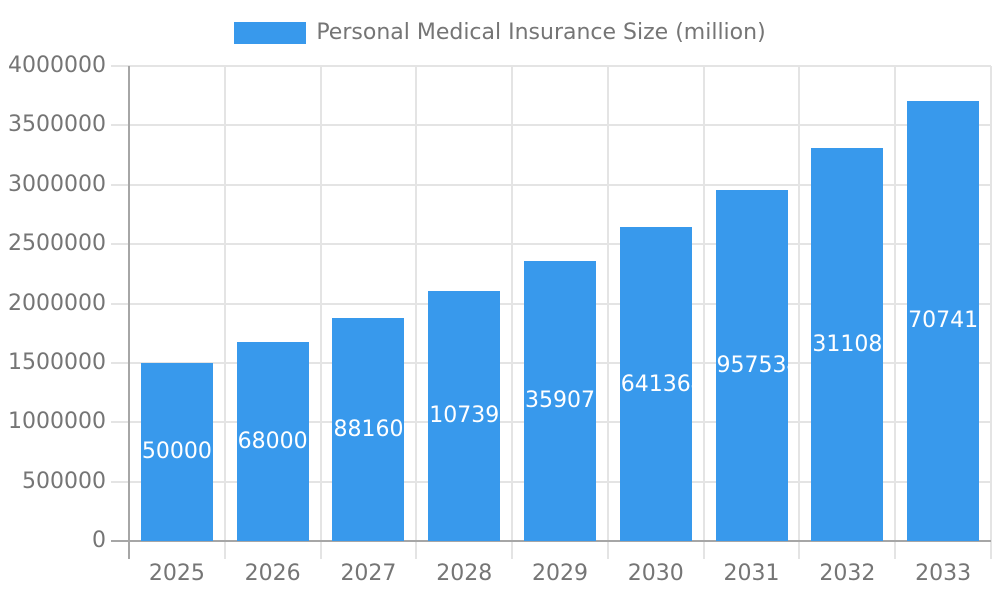  Describe the element at coordinates (847, 573) in the screenshot. I see `x-axis-tick-label: 2032` at that location.